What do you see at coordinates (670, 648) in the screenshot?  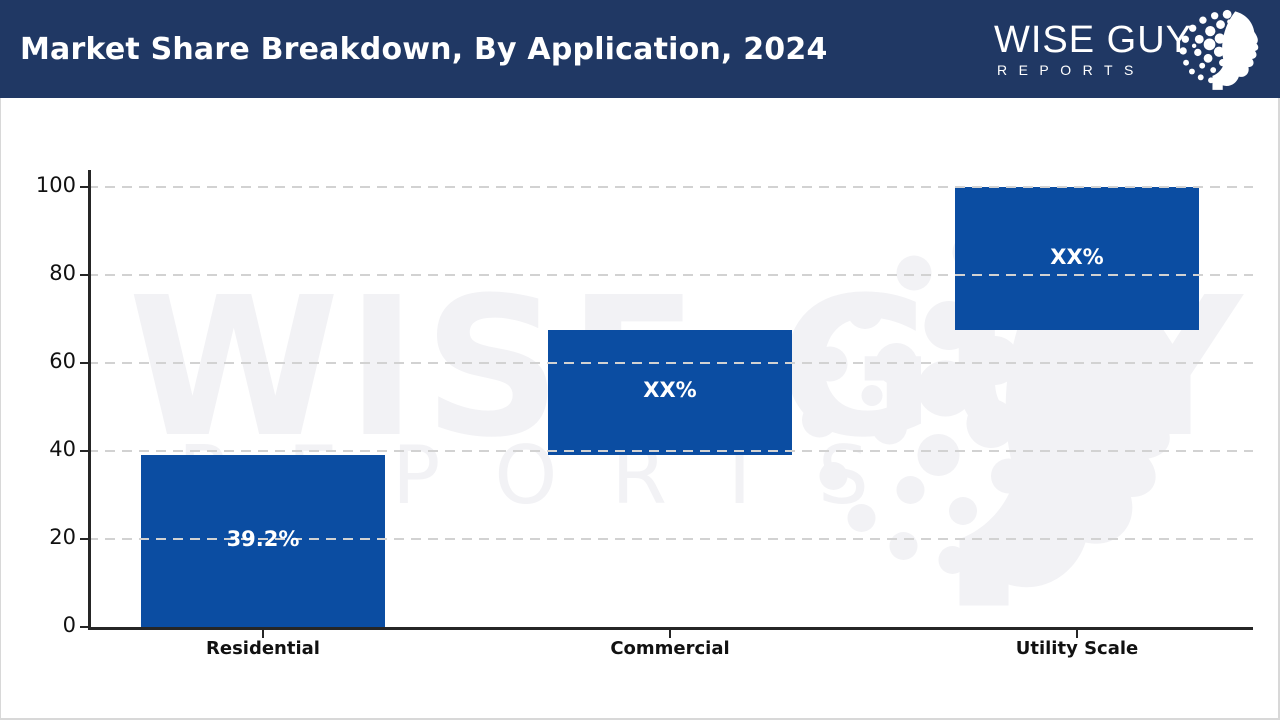 I see `category-label-commercial: Commercial` at bounding box center [670, 648].